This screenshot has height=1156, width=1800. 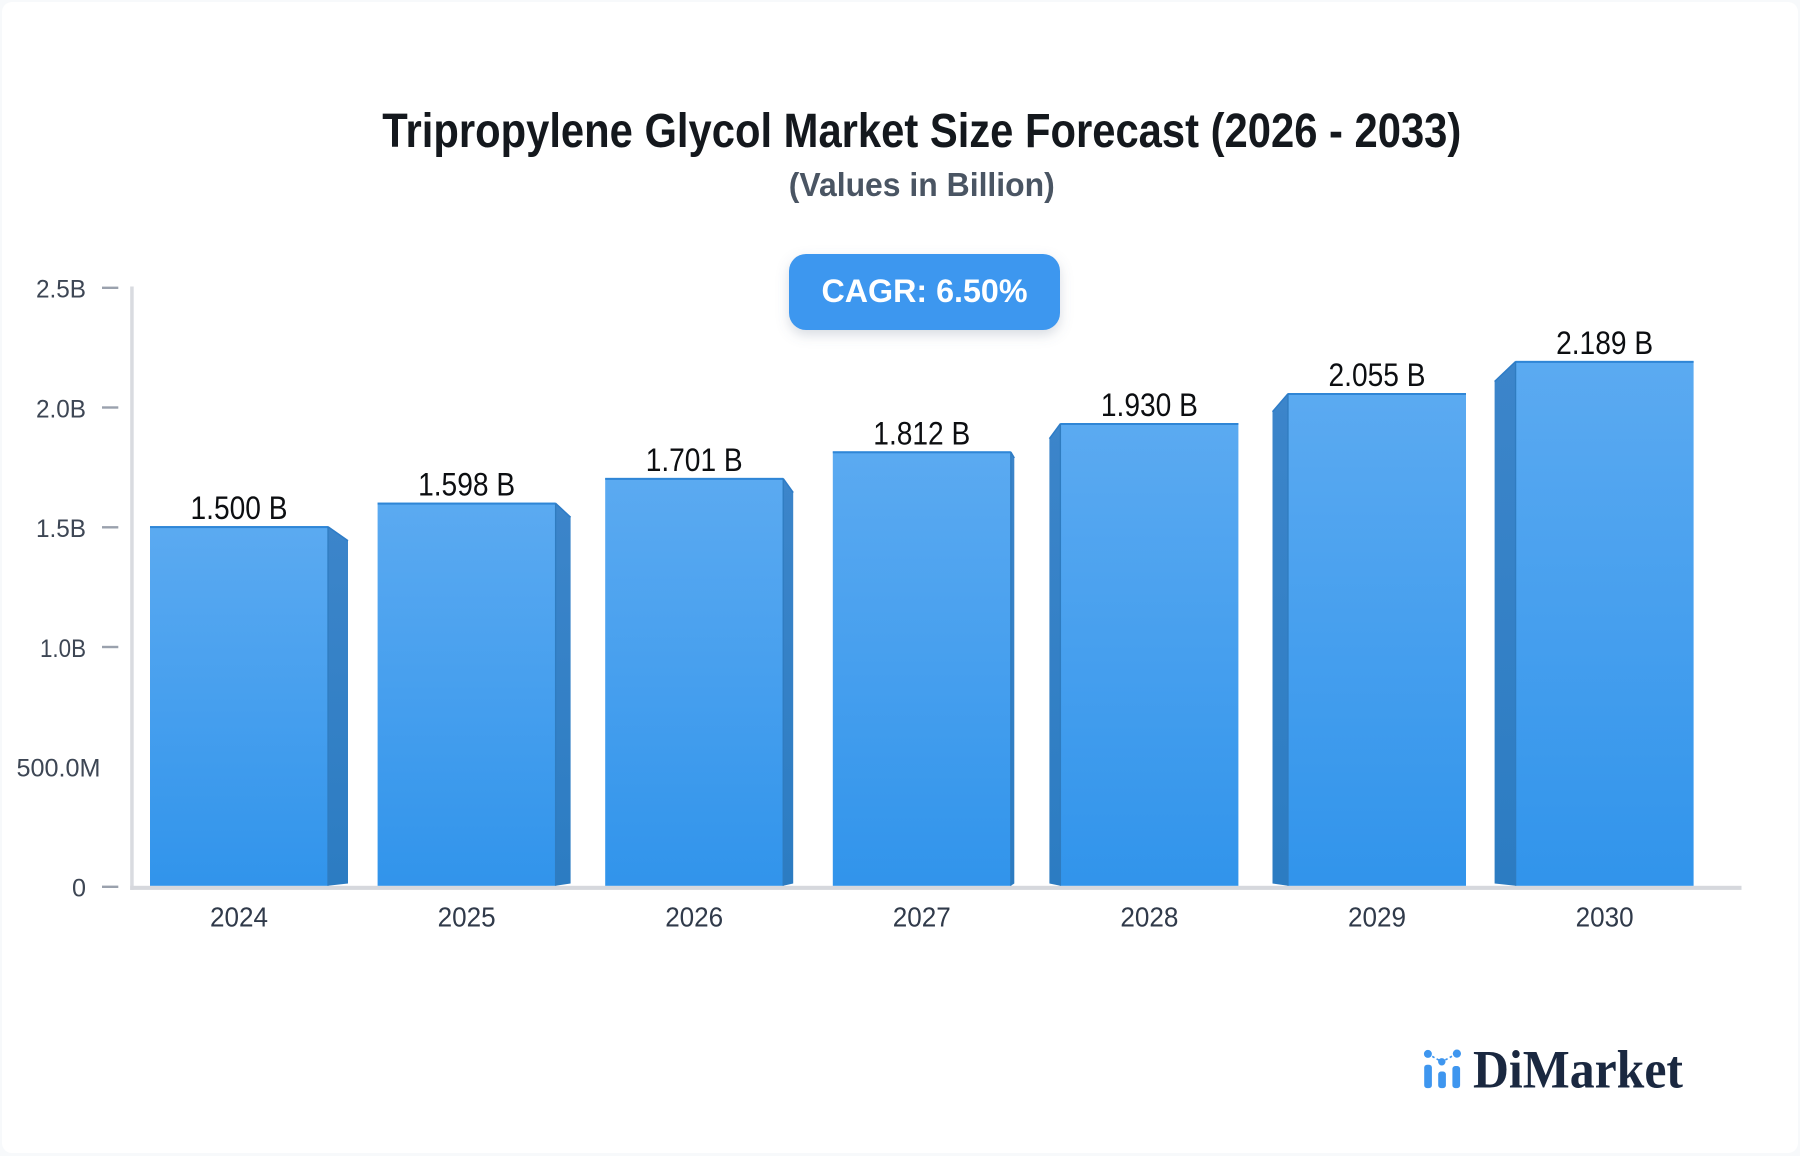 I want to click on svg-text: 2030, so click(x=1605, y=917).